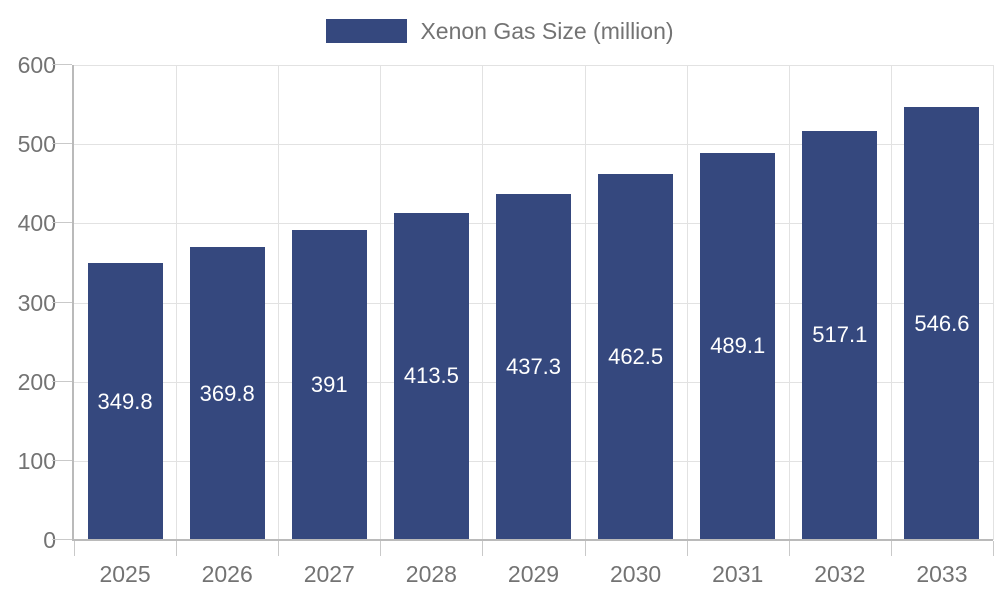  What do you see at coordinates (36, 381) in the screenshot?
I see `y-tick-label: 200` at bounding box center [36, 381].